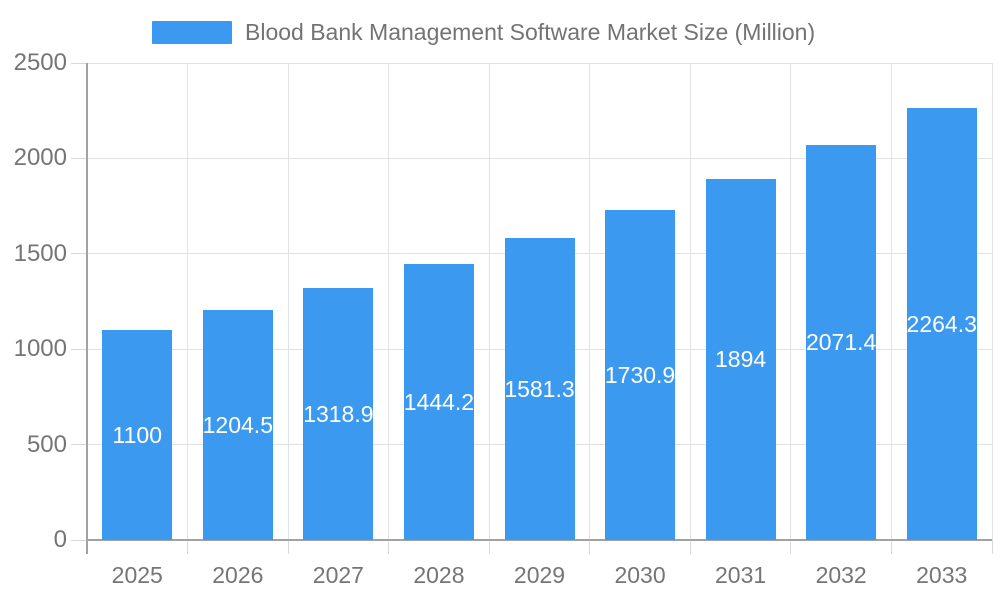 The image size is (1000, 600). Describe the element at coordinates (137, 575) in the screenshot. I see `x-tick-label-2025: 2025` at that location.